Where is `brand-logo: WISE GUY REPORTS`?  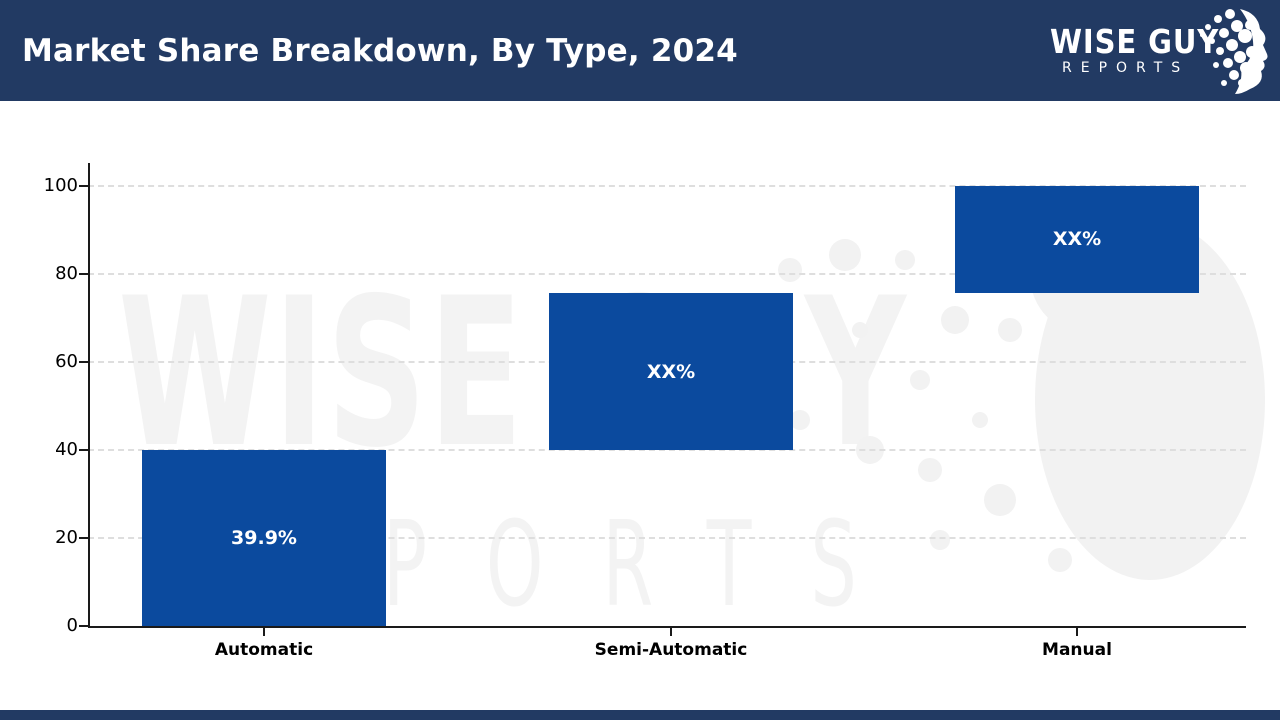 brand-logo: WISE GUY REPORTS is located at coordinates (1140, 50).